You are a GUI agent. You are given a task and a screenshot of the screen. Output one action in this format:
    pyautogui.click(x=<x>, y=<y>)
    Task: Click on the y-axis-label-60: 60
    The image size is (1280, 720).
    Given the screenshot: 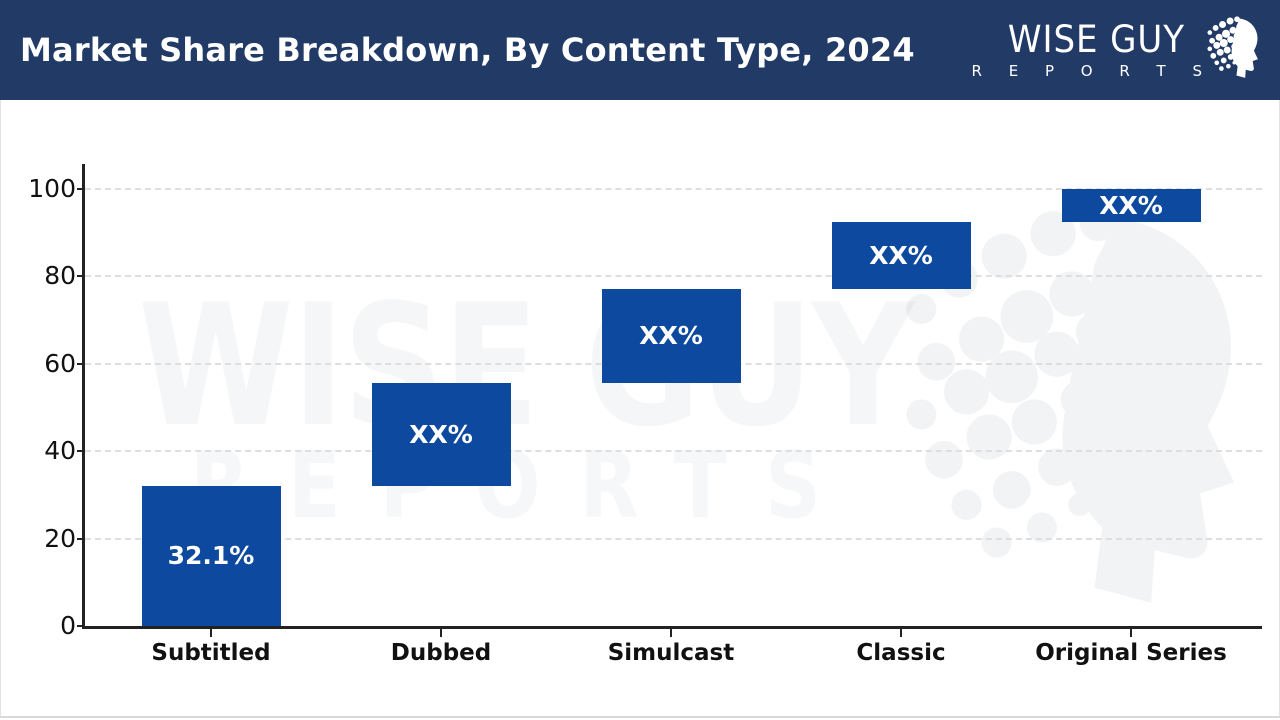 What is the action you would take?
    pyautogui.click(x=60, y=363)
    